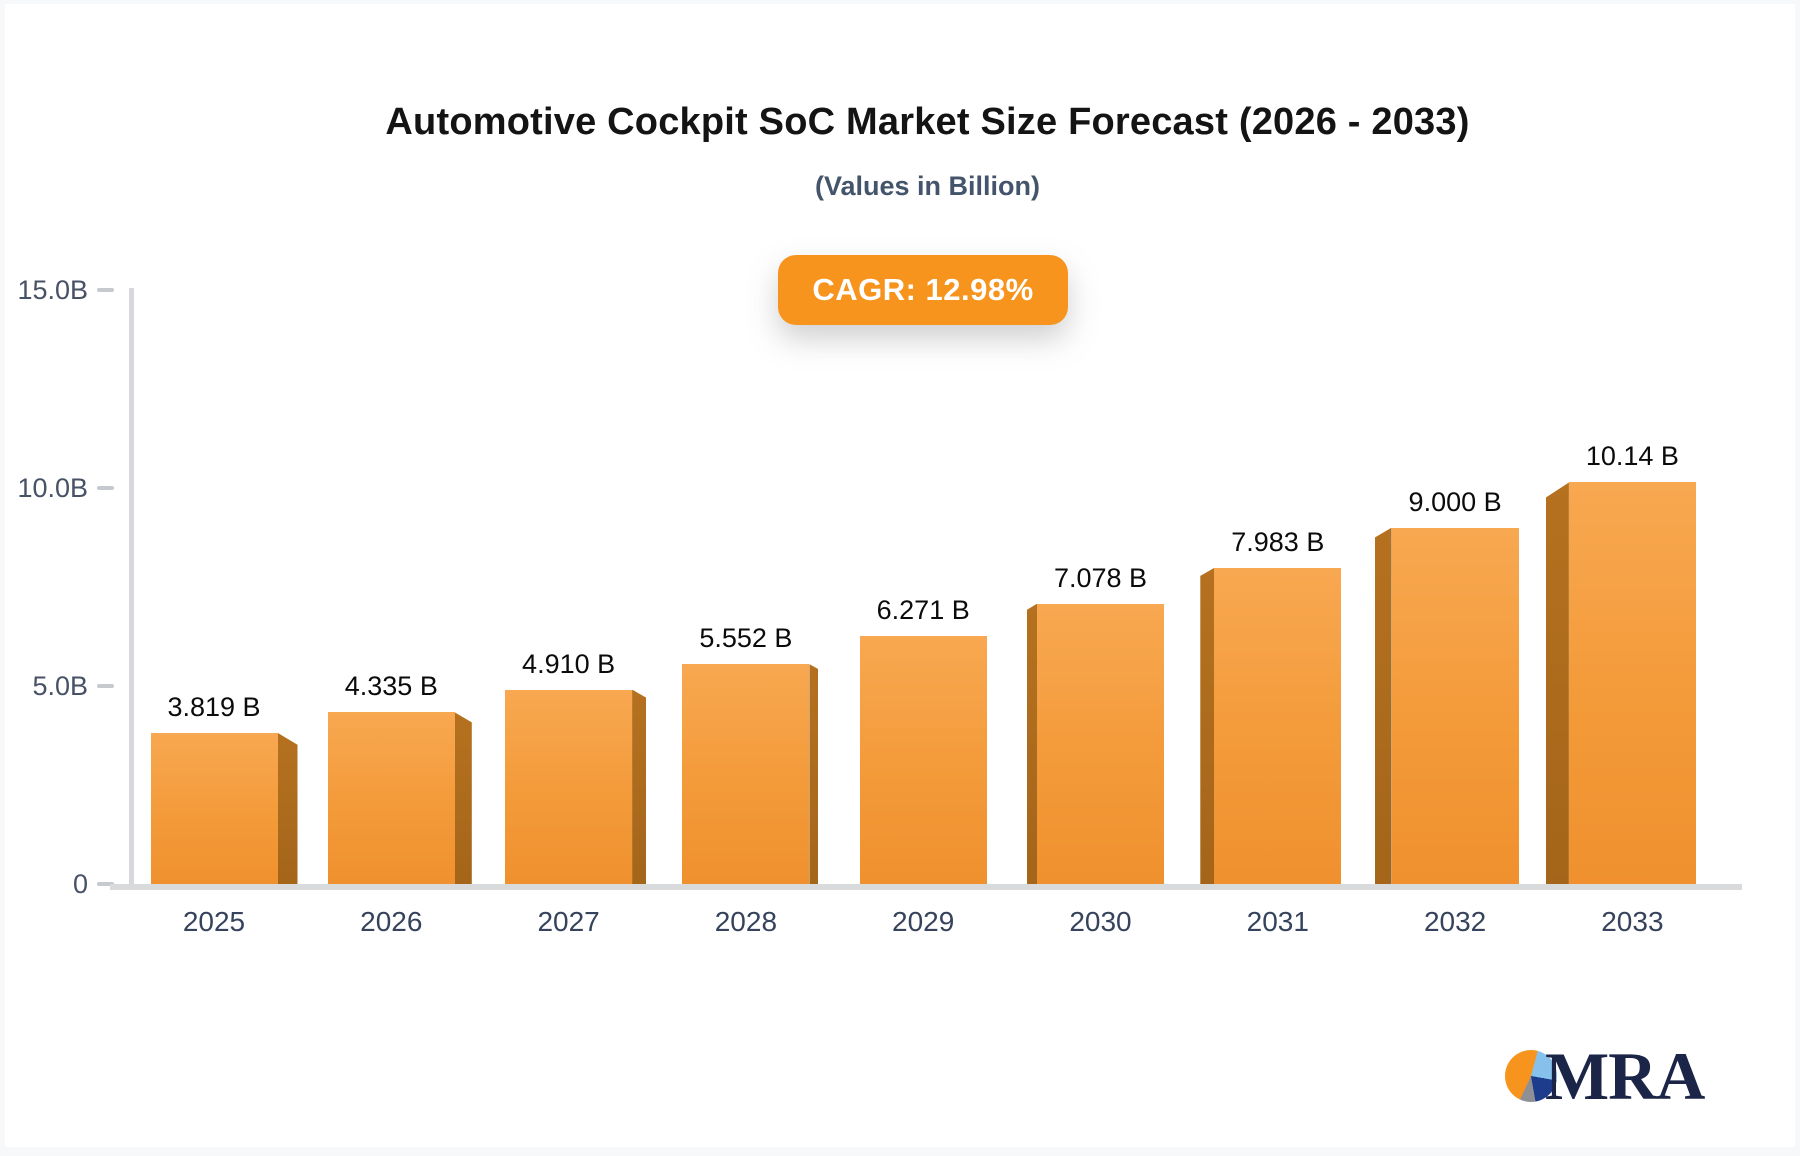 The width and height of the screenshot is (1800, 1156). Describe the element at coordinates (1207, 728) in the screenshot. I see `bar-side-face-2031` at that location.